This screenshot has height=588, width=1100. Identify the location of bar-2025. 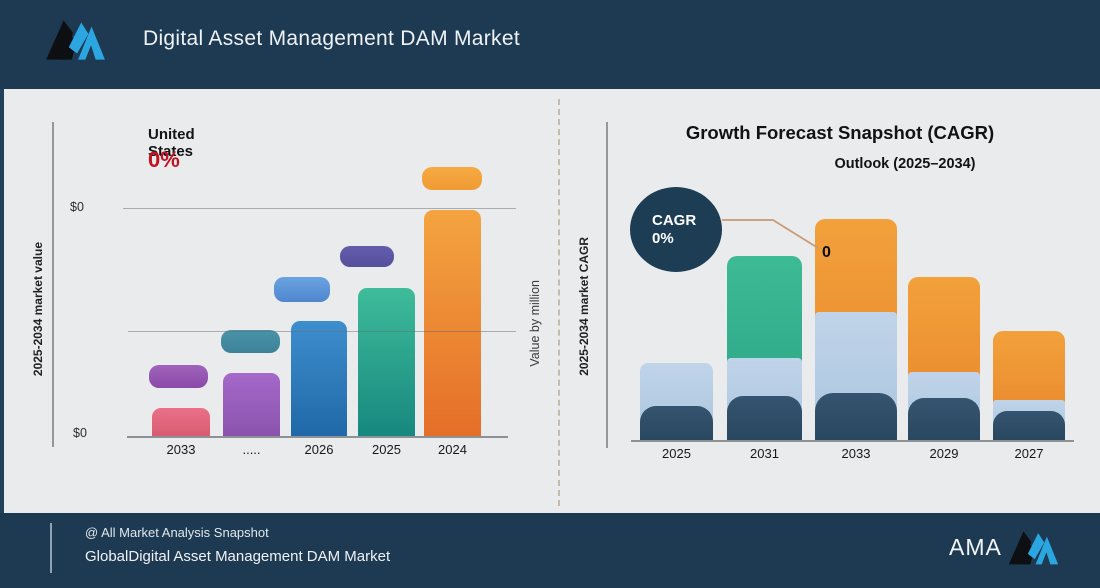
(386, 362).